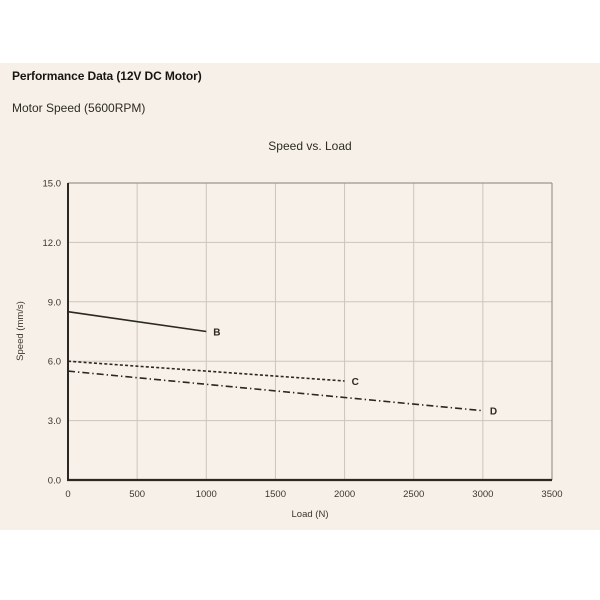 This screenshot has width=600, height=600. Describe the element at coordinates (206, 494) in the screenshot. I see `x-tick-label: 1000` at that location.